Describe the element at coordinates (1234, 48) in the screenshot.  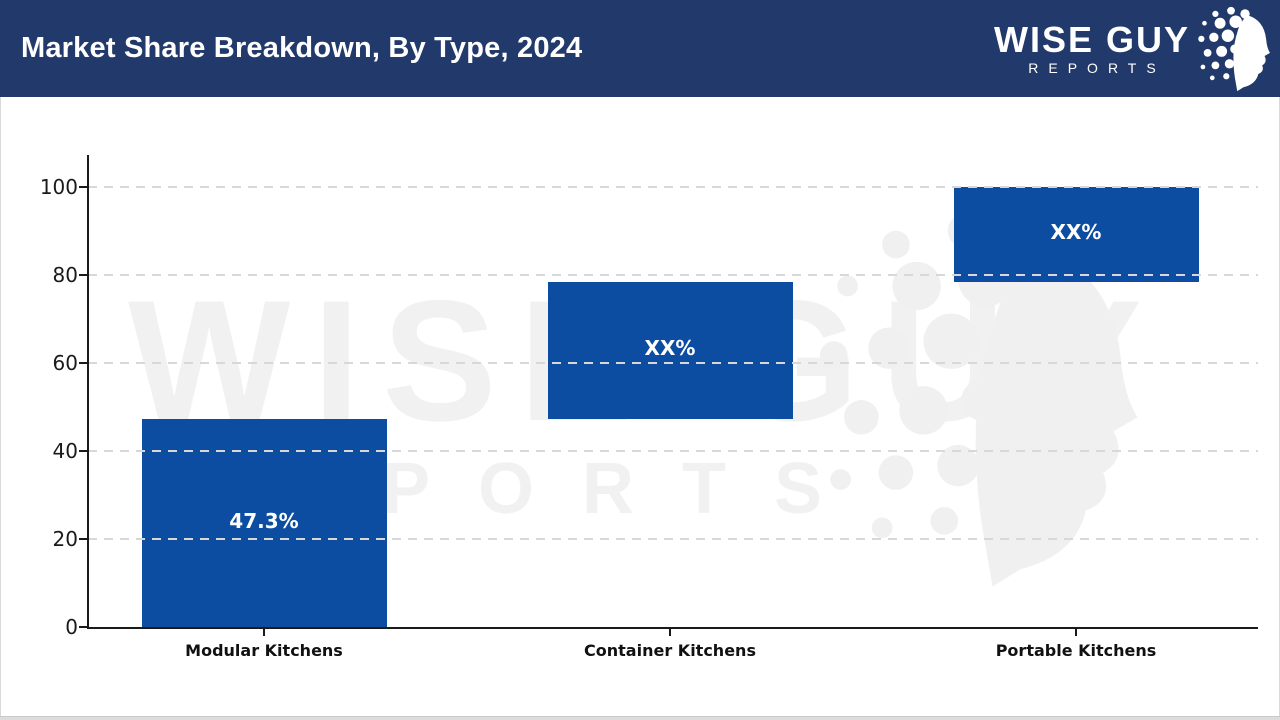
I see `dotted-face-icon` at that location.